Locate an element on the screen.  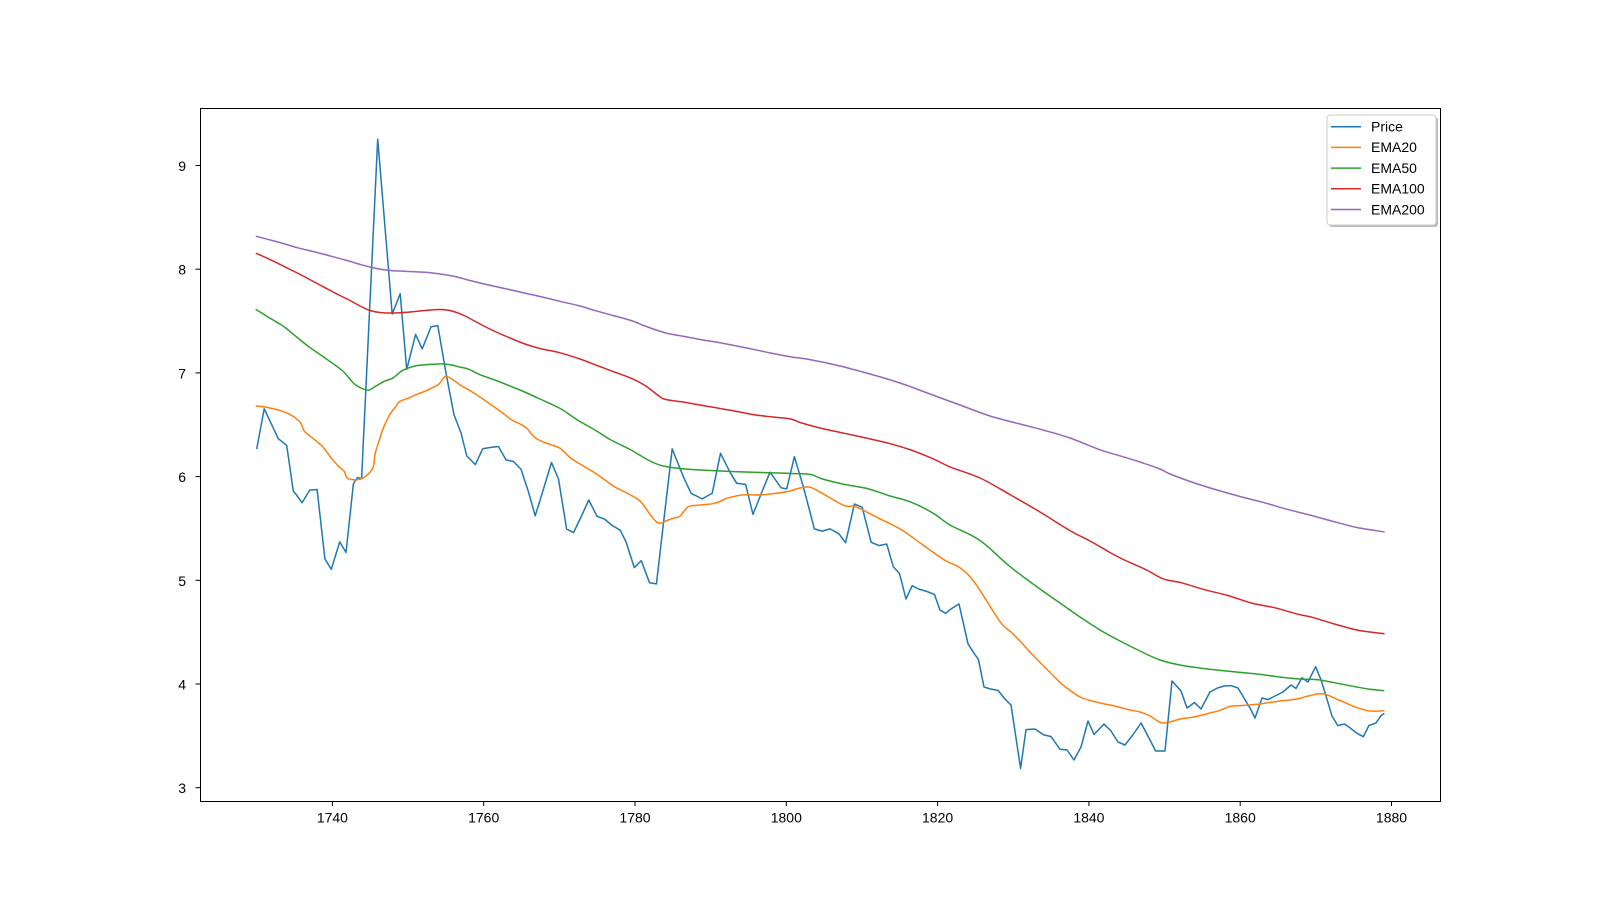
svg-text: 1840 is located at coordinates (1088, 817).